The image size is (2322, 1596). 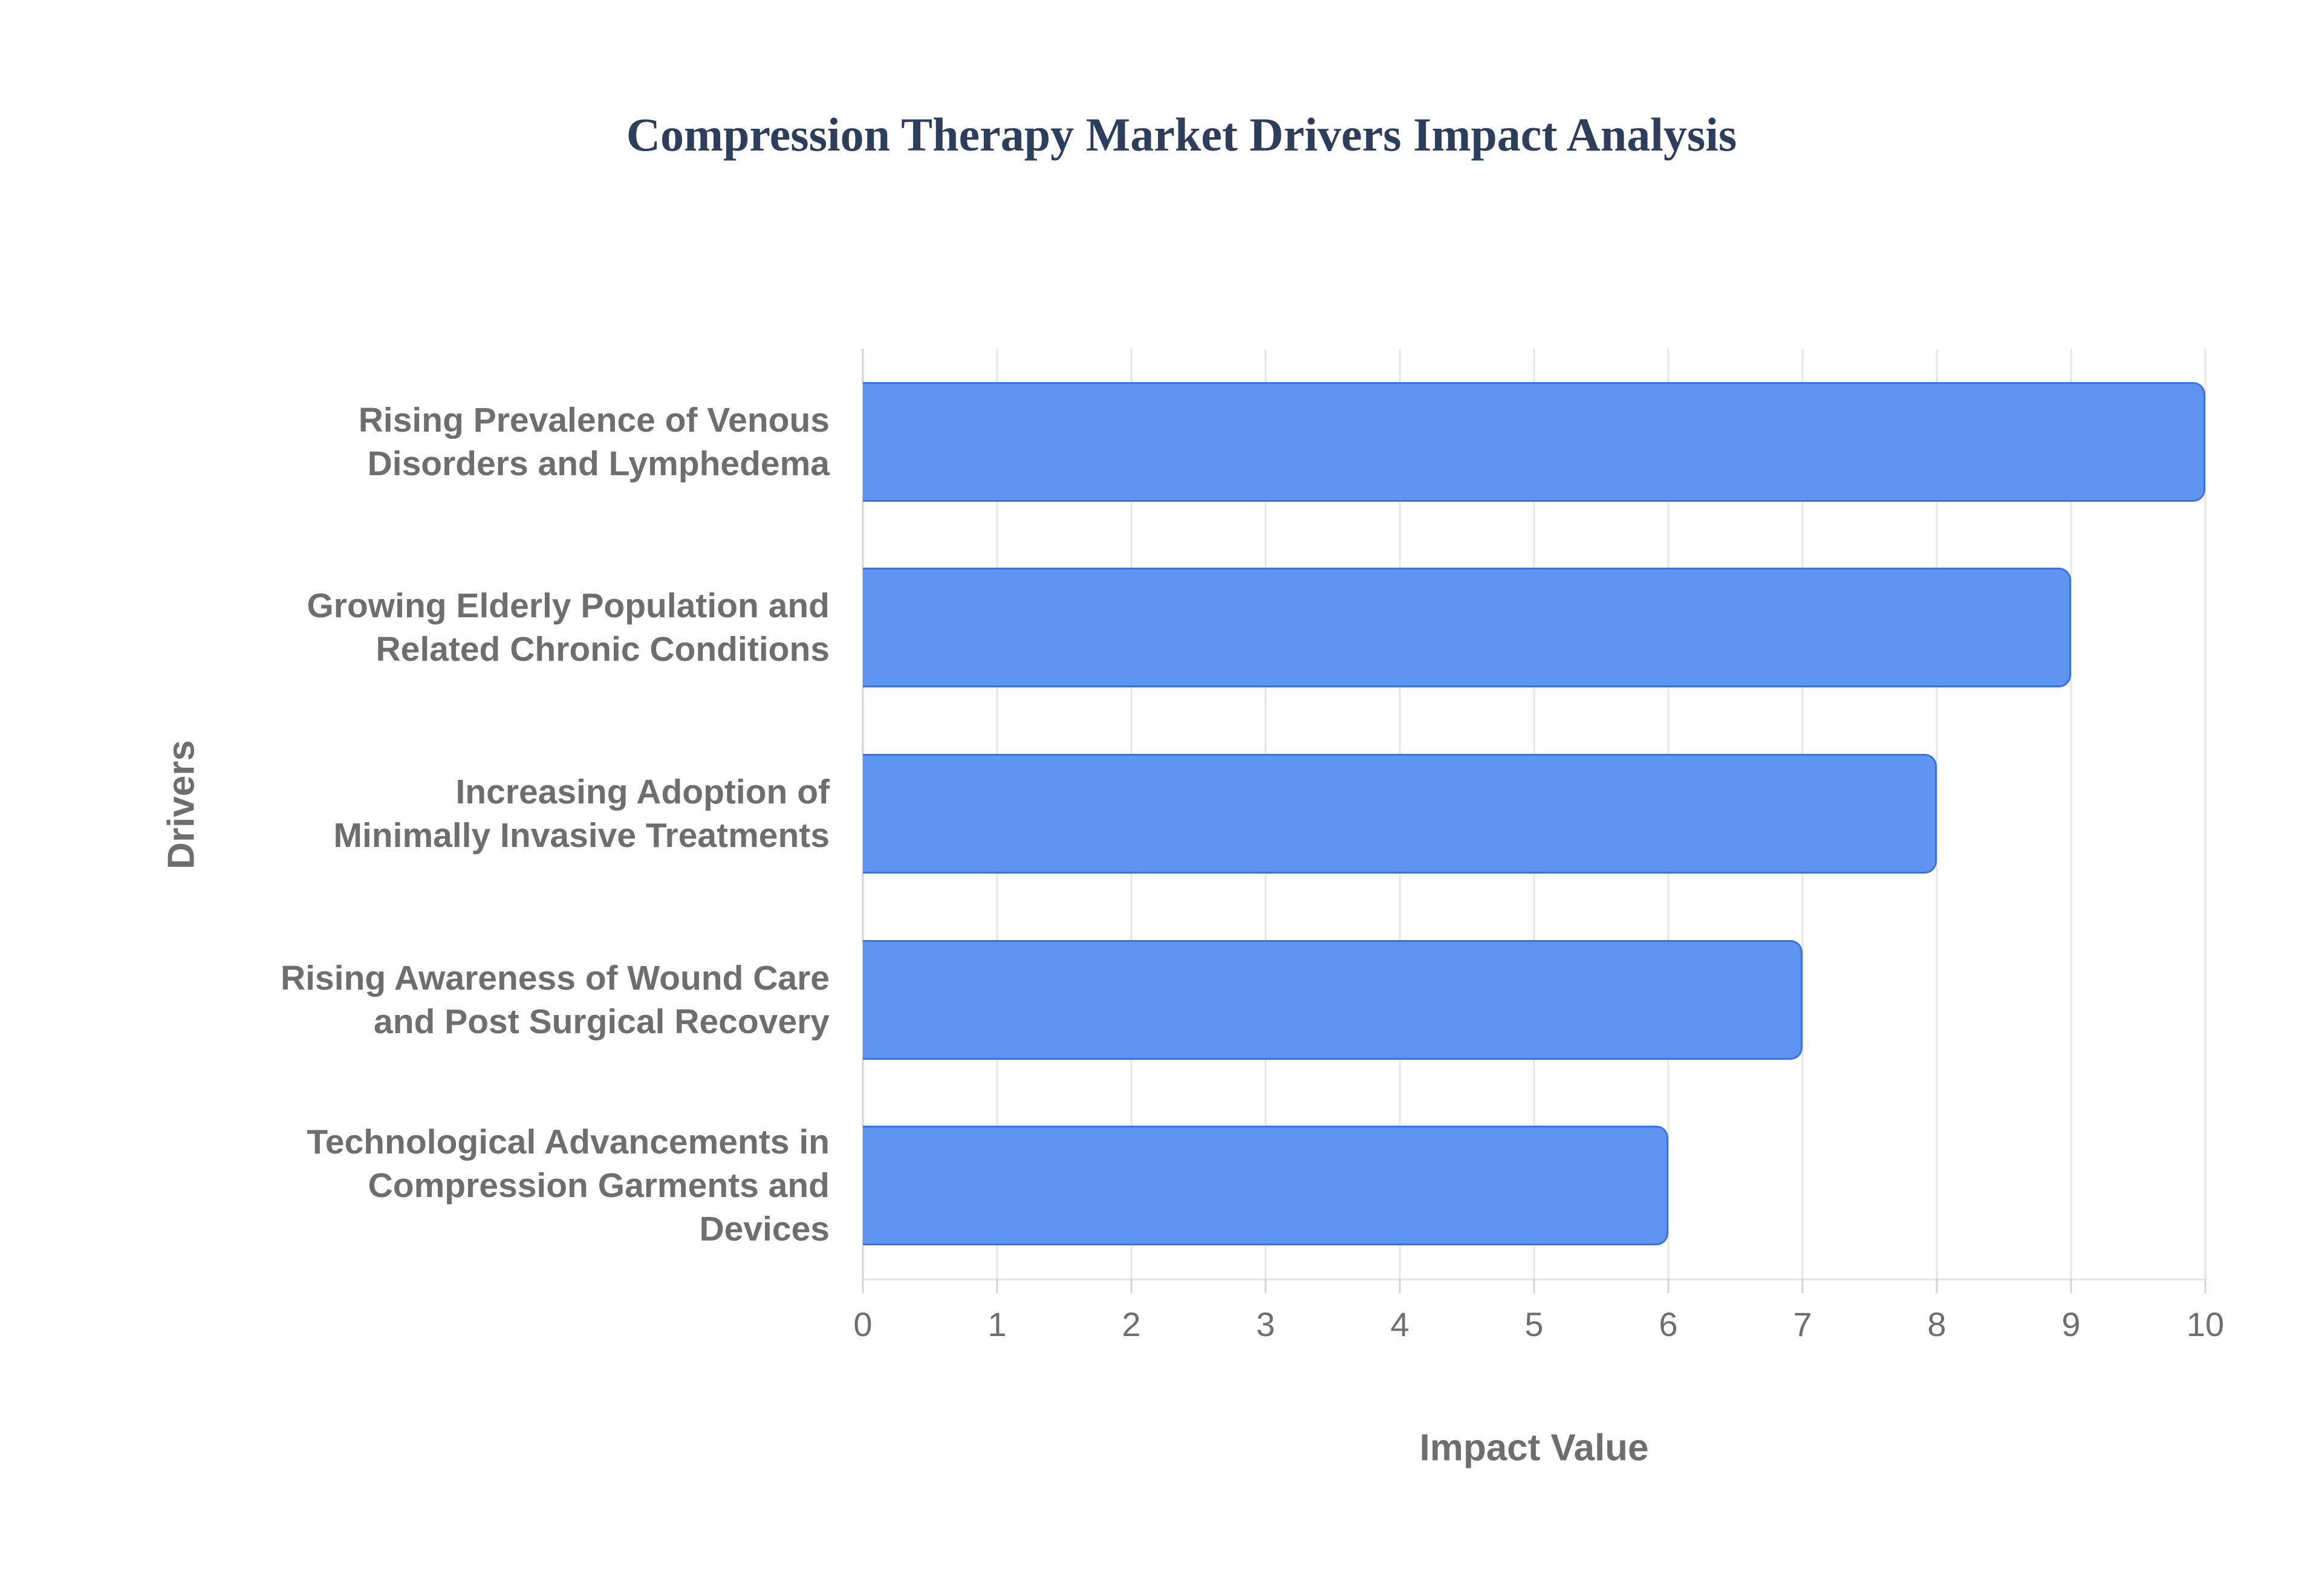 What do you see at coordinates (1131, 1324) in the screenshot?
I see `x-tick-label: 2` at bounding box center [1131, 1324].